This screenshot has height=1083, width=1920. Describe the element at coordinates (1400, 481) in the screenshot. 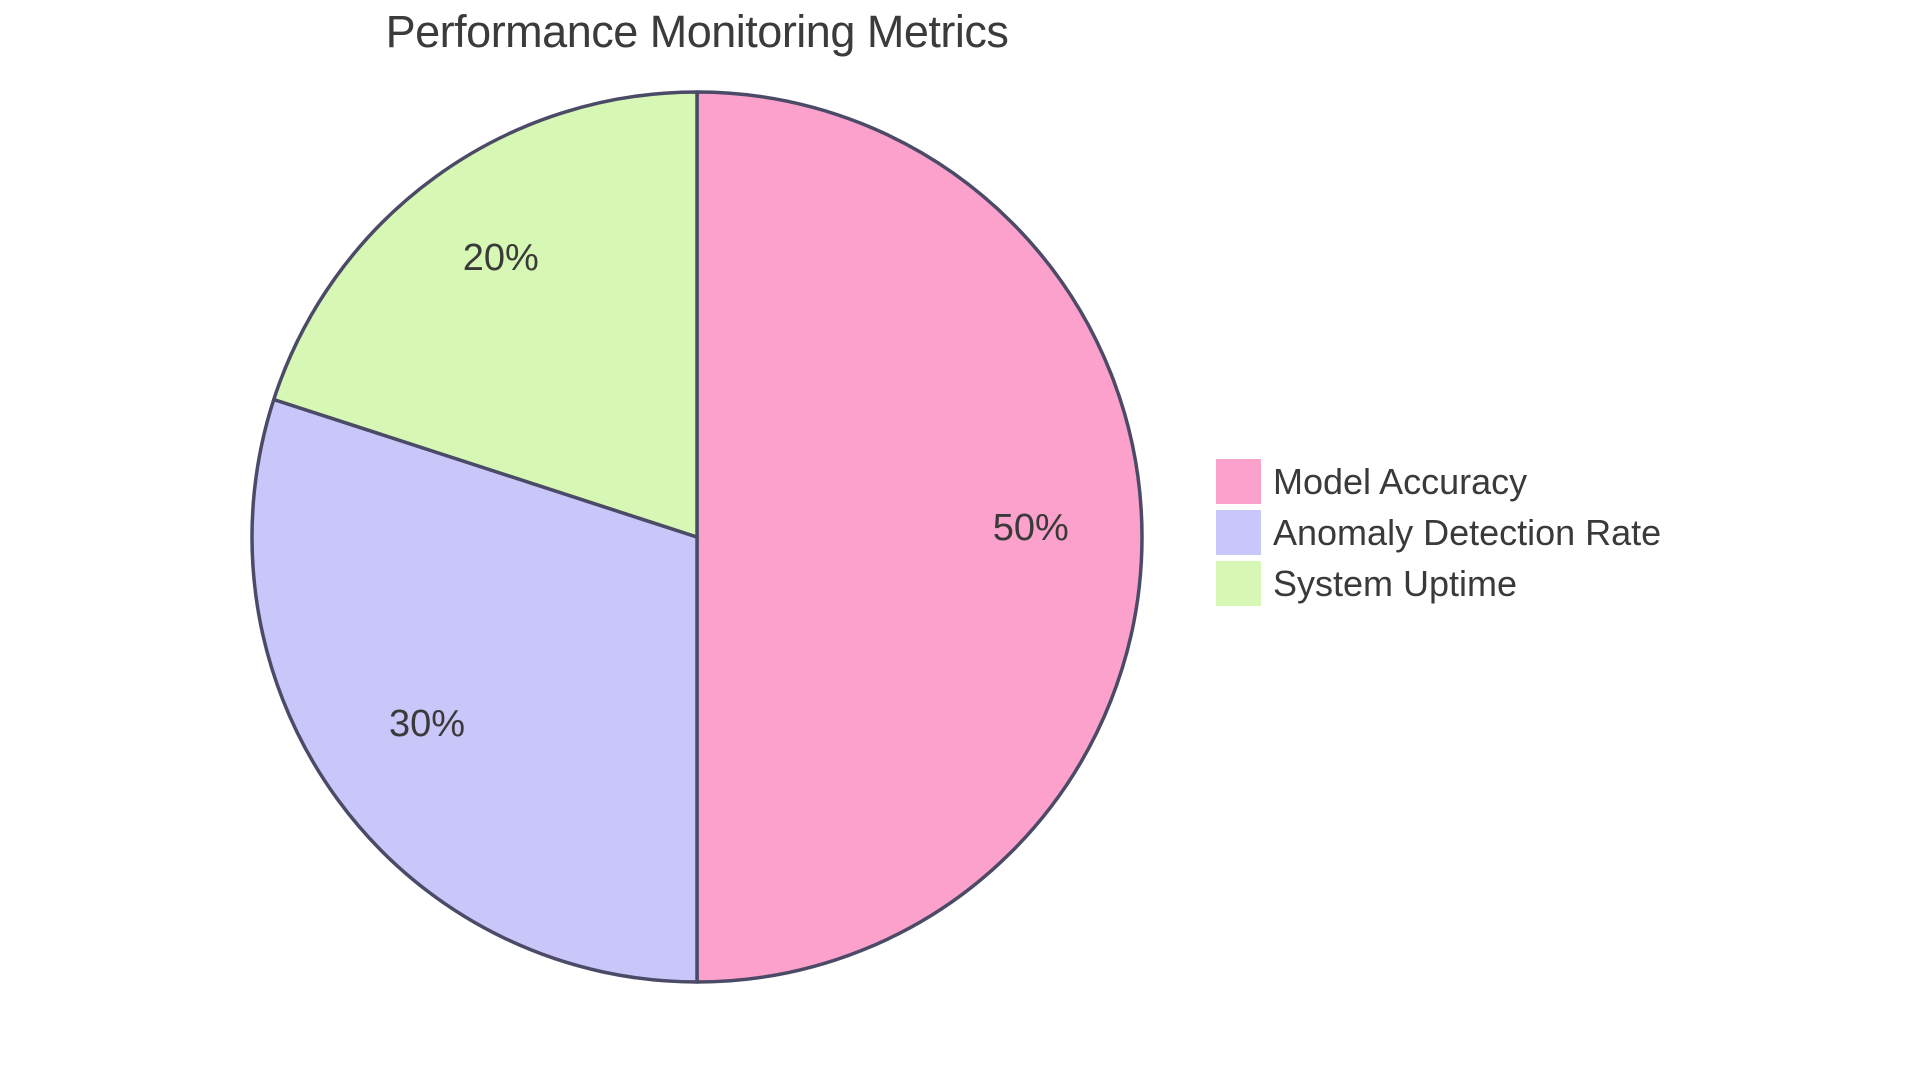

I see `legend-label: Model Accuracy` at that location.